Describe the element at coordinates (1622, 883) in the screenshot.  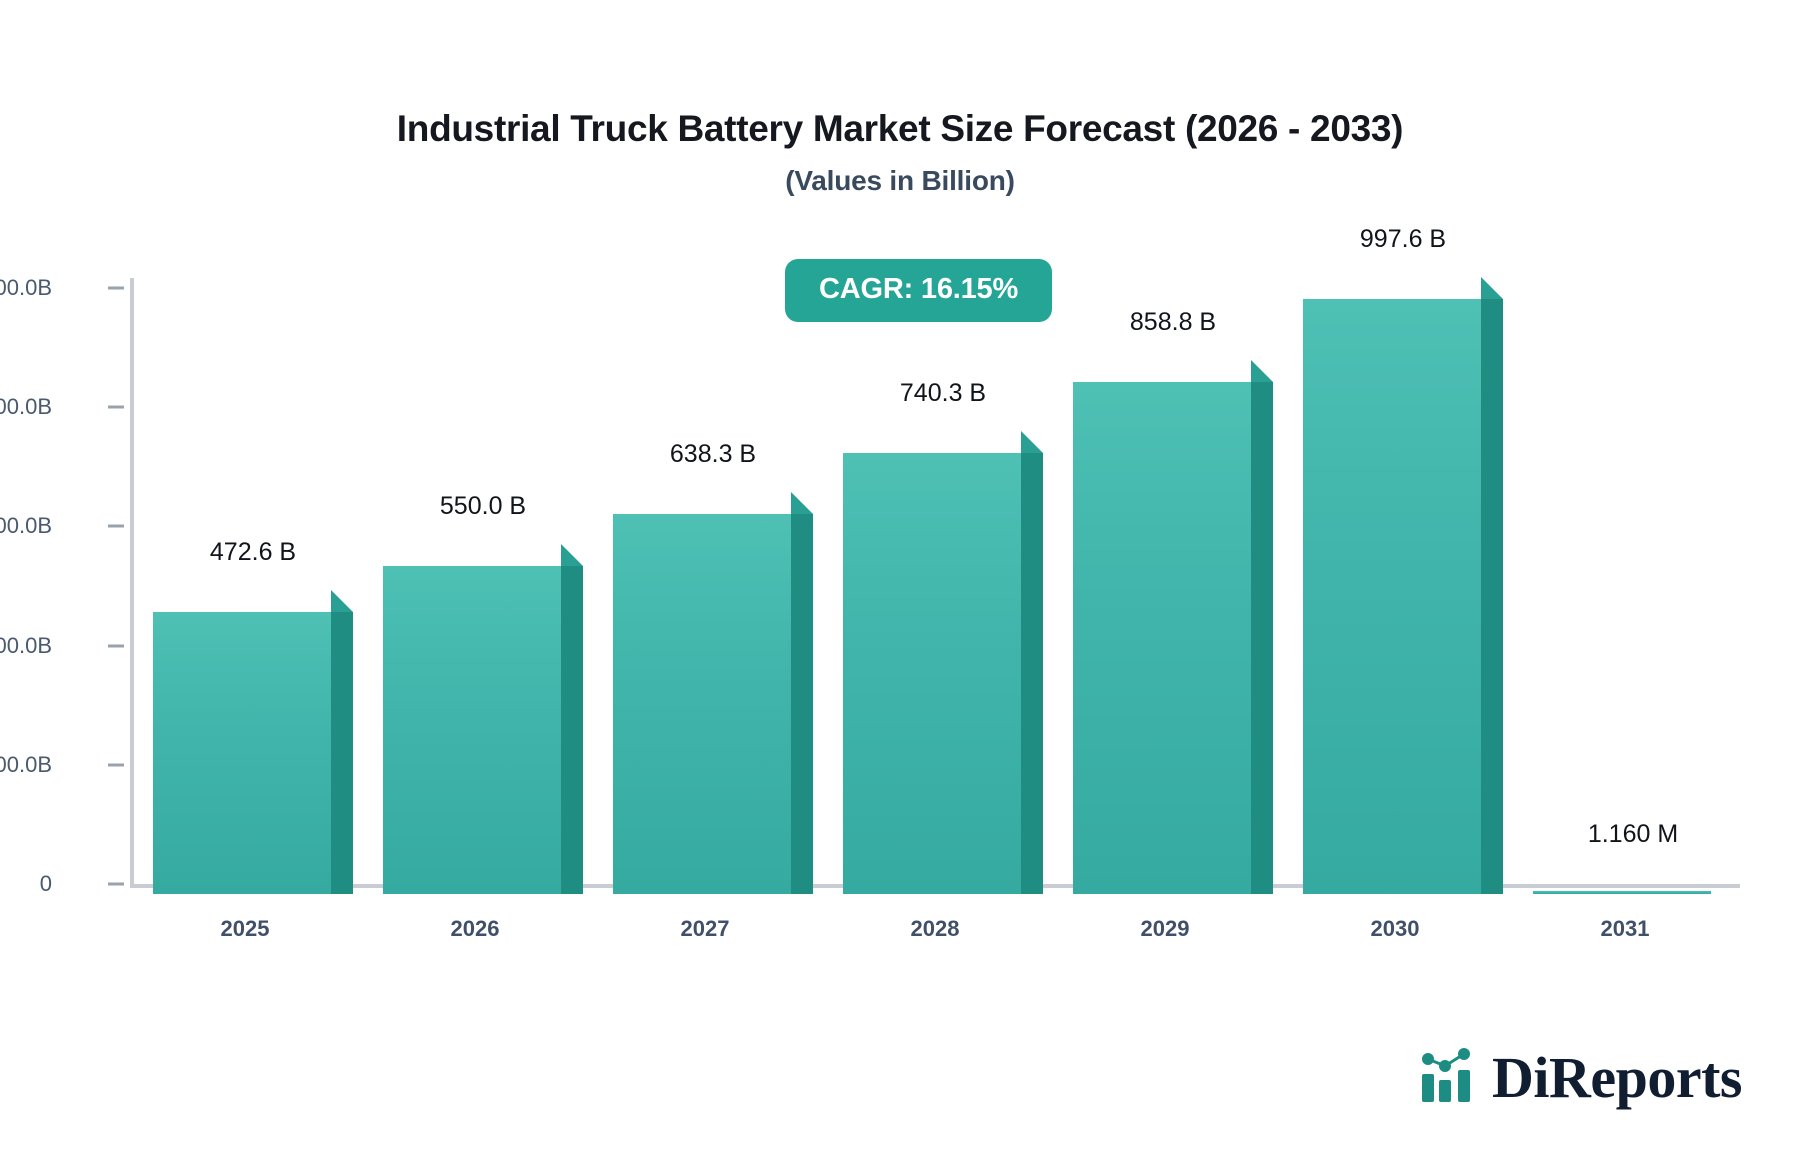
I see `bar-2031` at that location.